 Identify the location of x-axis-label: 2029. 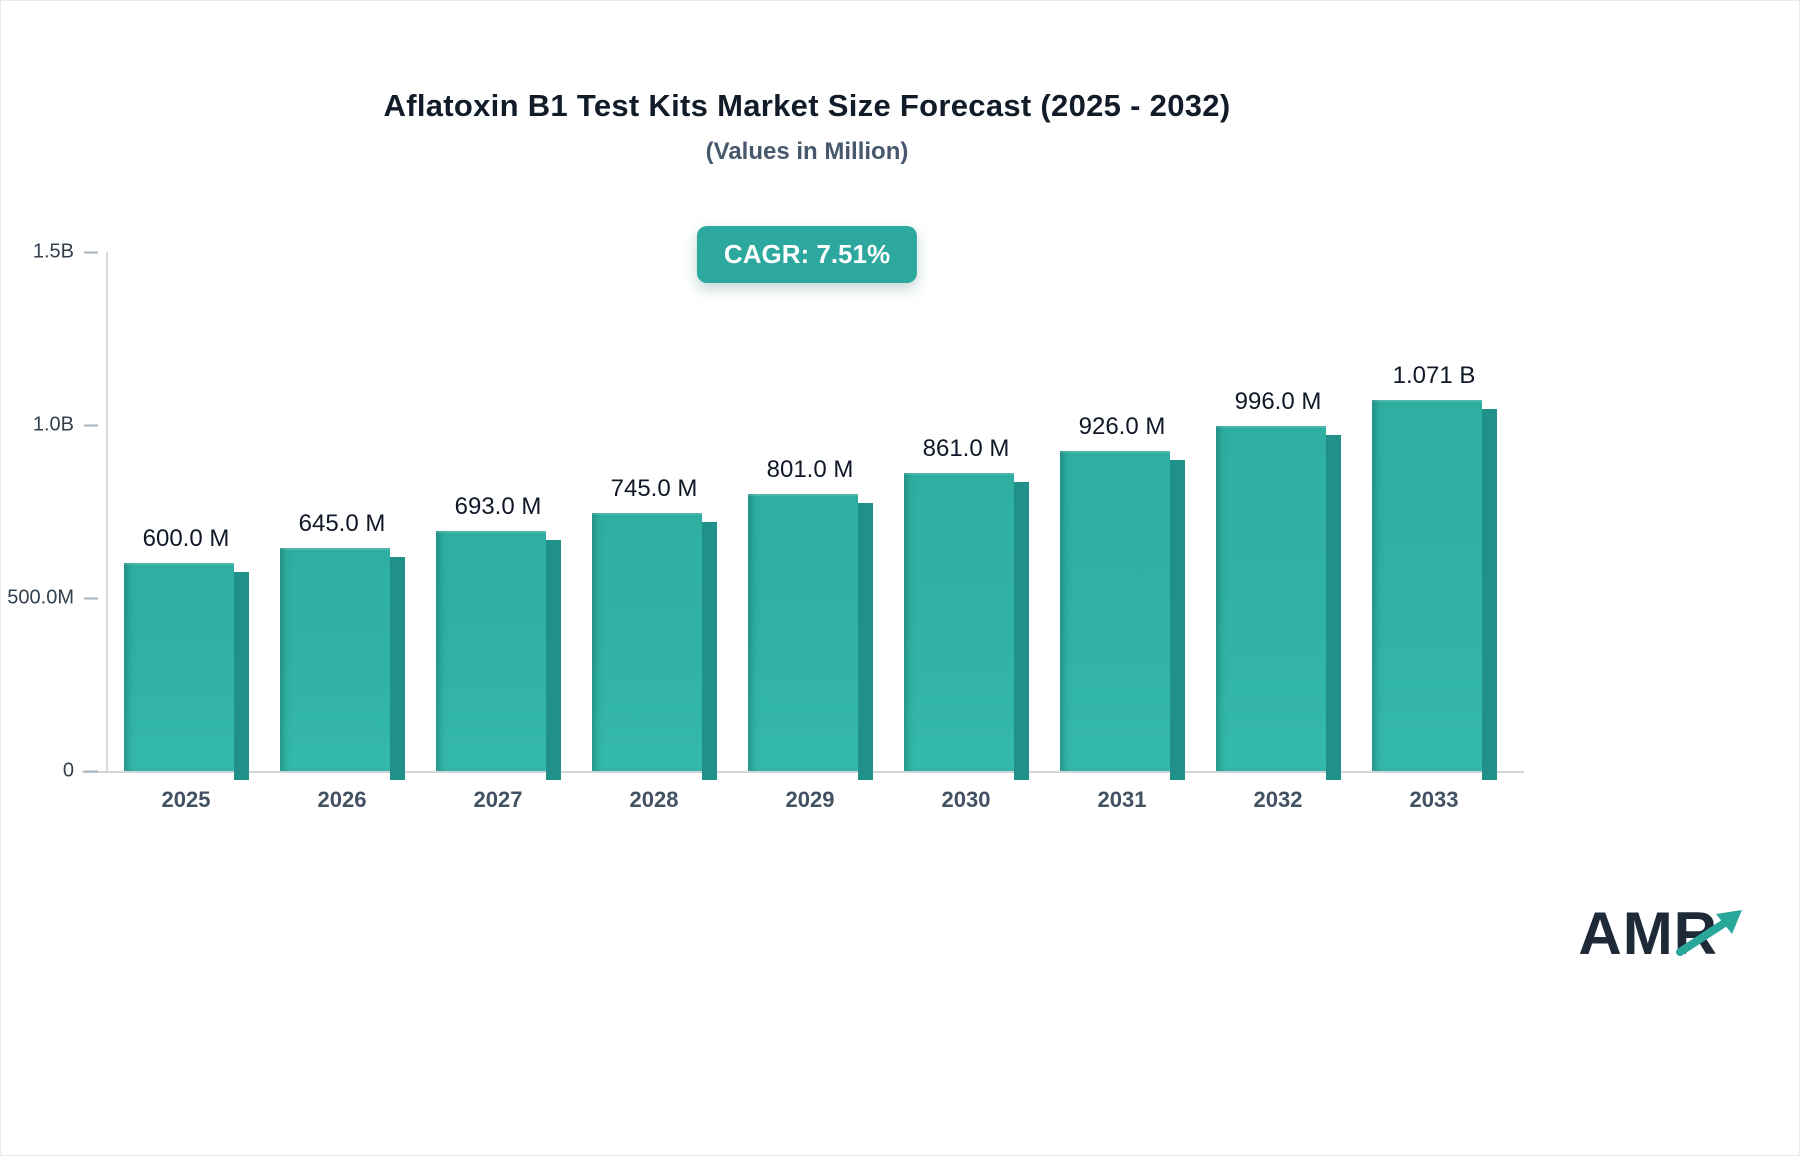
(810, 799).